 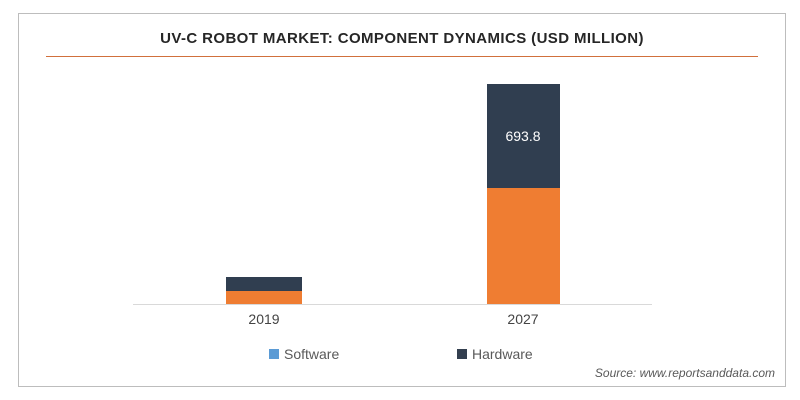 What do you see at coordinates (264, 284) in the screenshot?
I see `bar-segment-hardware-2019` at bounding box center [264, 284].